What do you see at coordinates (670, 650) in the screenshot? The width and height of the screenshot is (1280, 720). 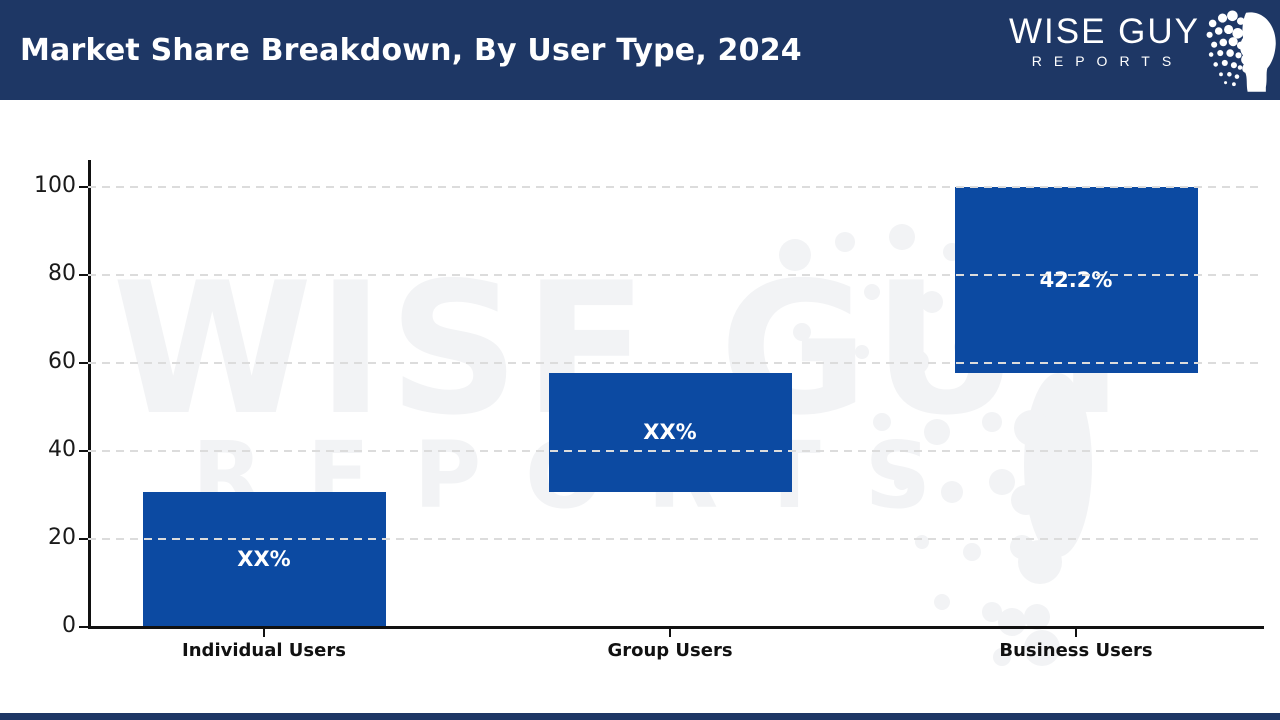 I see `x-category-label-1: Group Users` at bounding box center [670, 650].